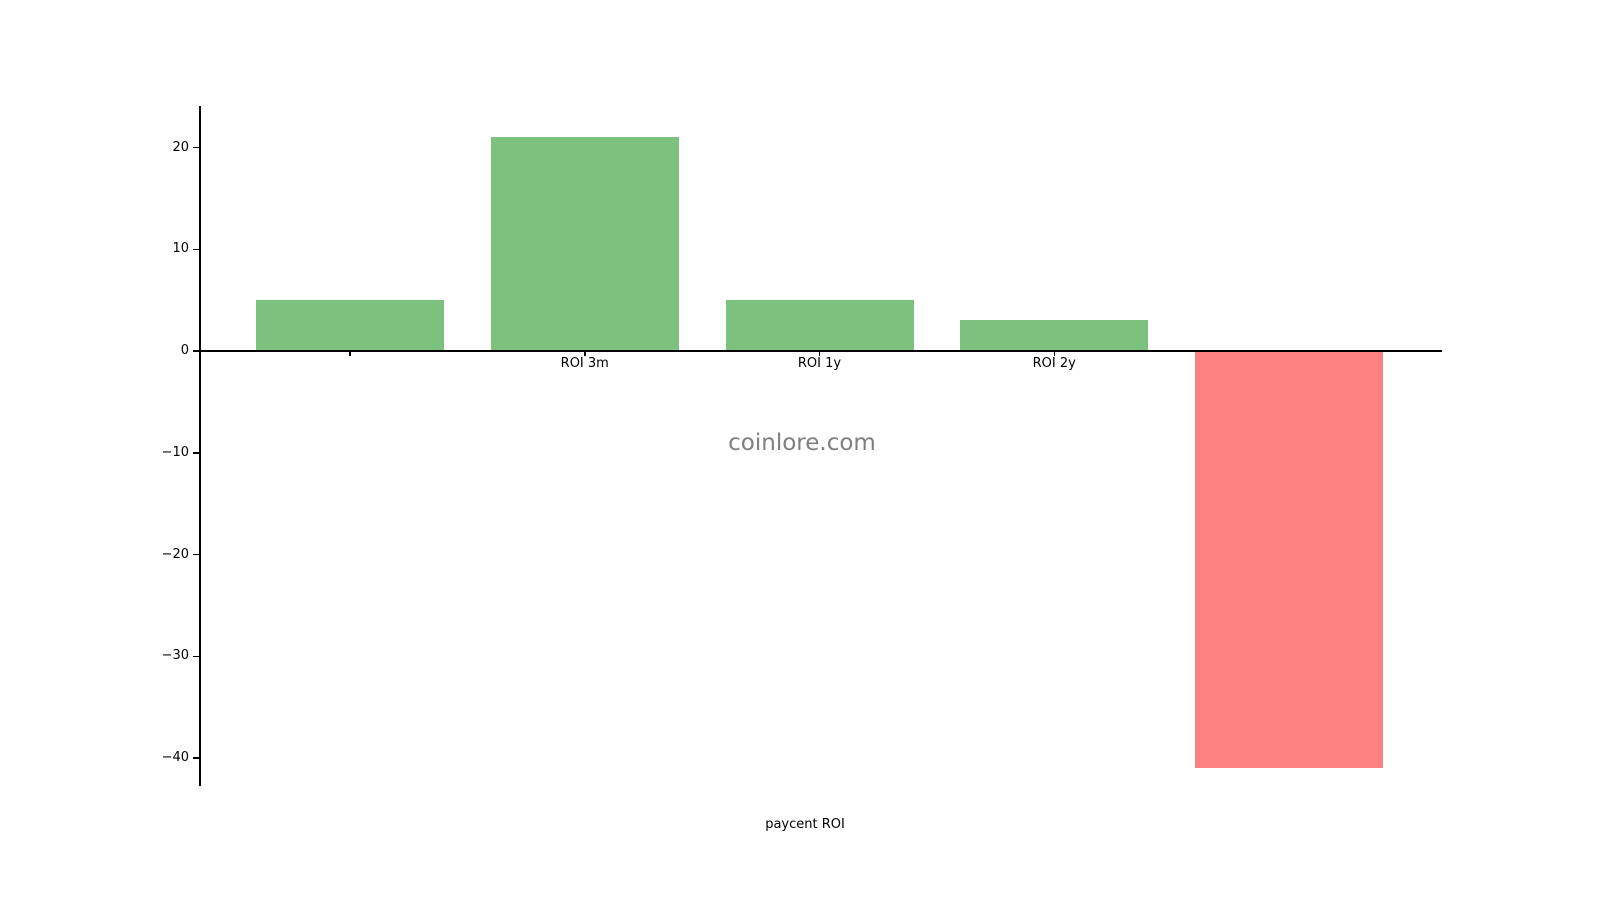 The height and width of the screenshot is (900, 1600). I want to click on y-axis-spine, so click(200, 446).